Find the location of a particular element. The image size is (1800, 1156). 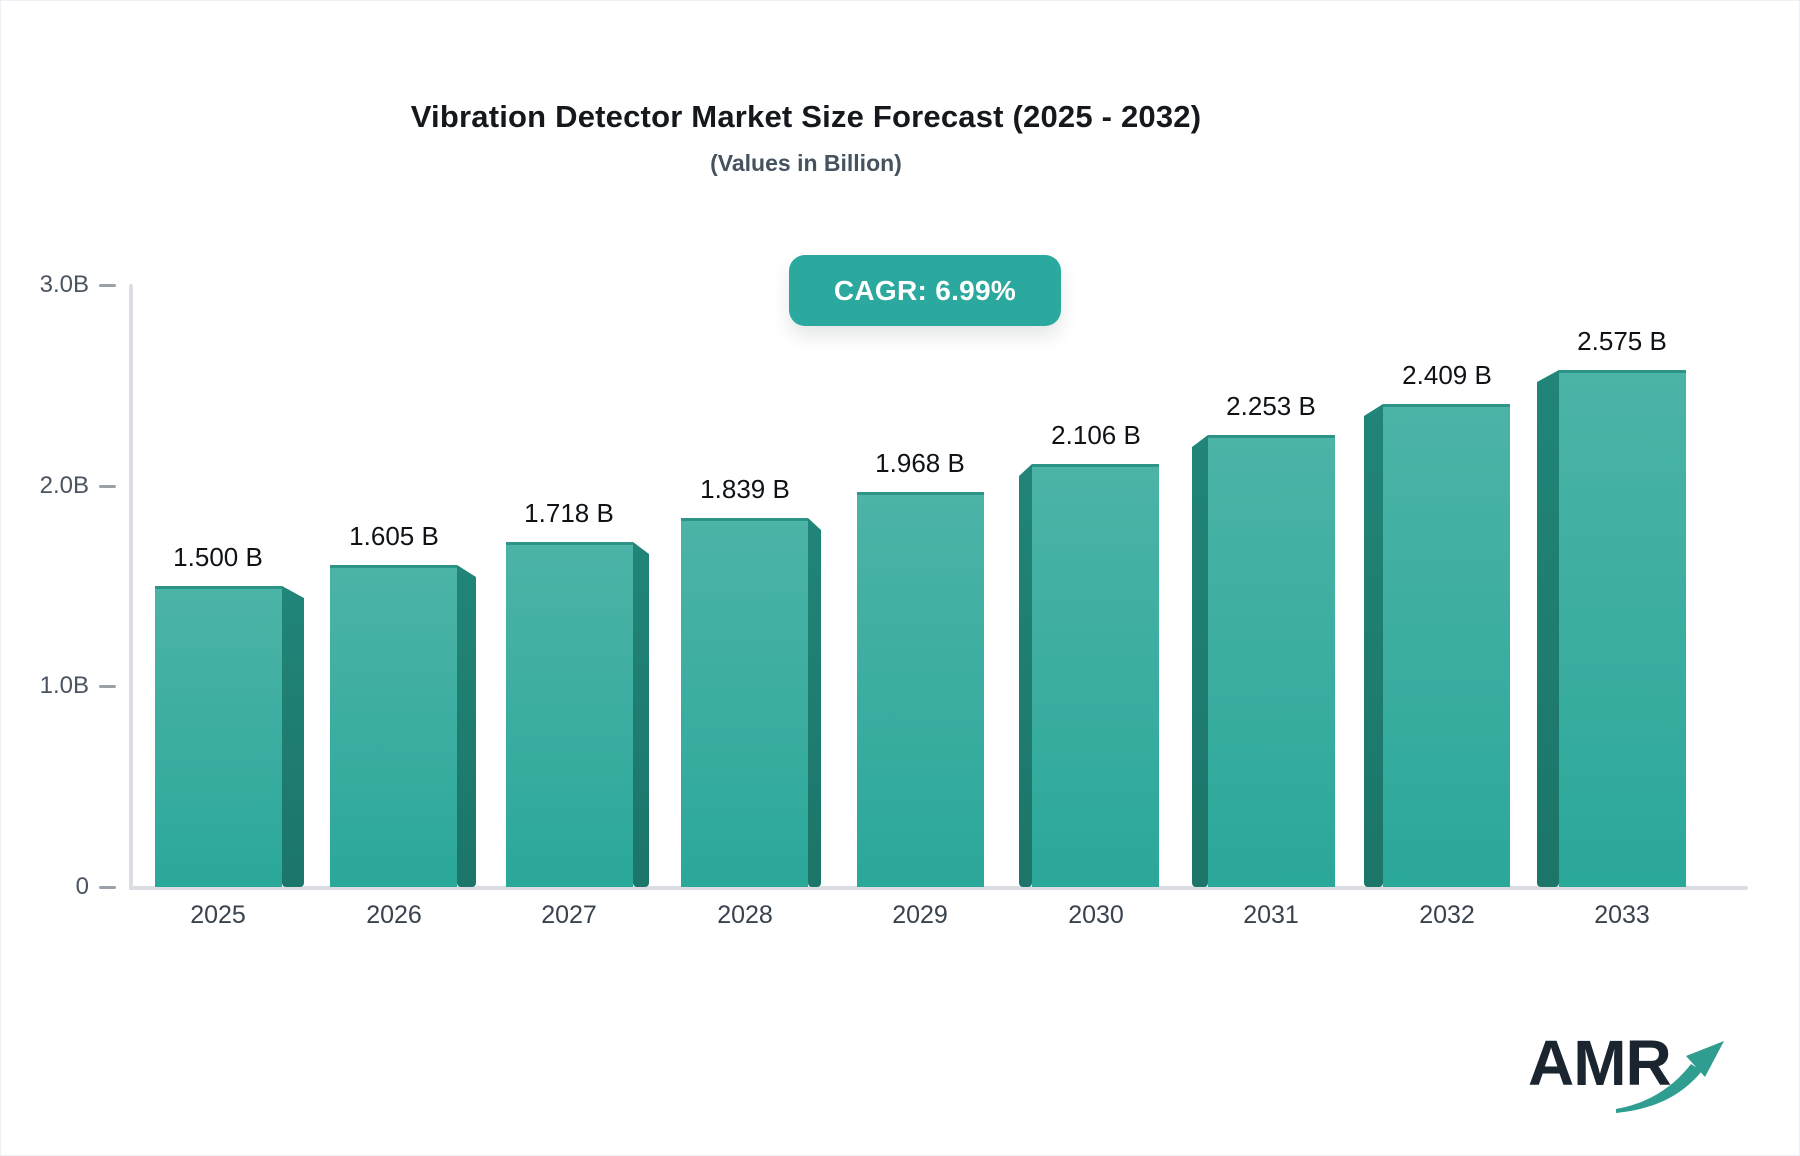

cagr-badge: CAGR: 6.99% is located at coordinates (925, 290).